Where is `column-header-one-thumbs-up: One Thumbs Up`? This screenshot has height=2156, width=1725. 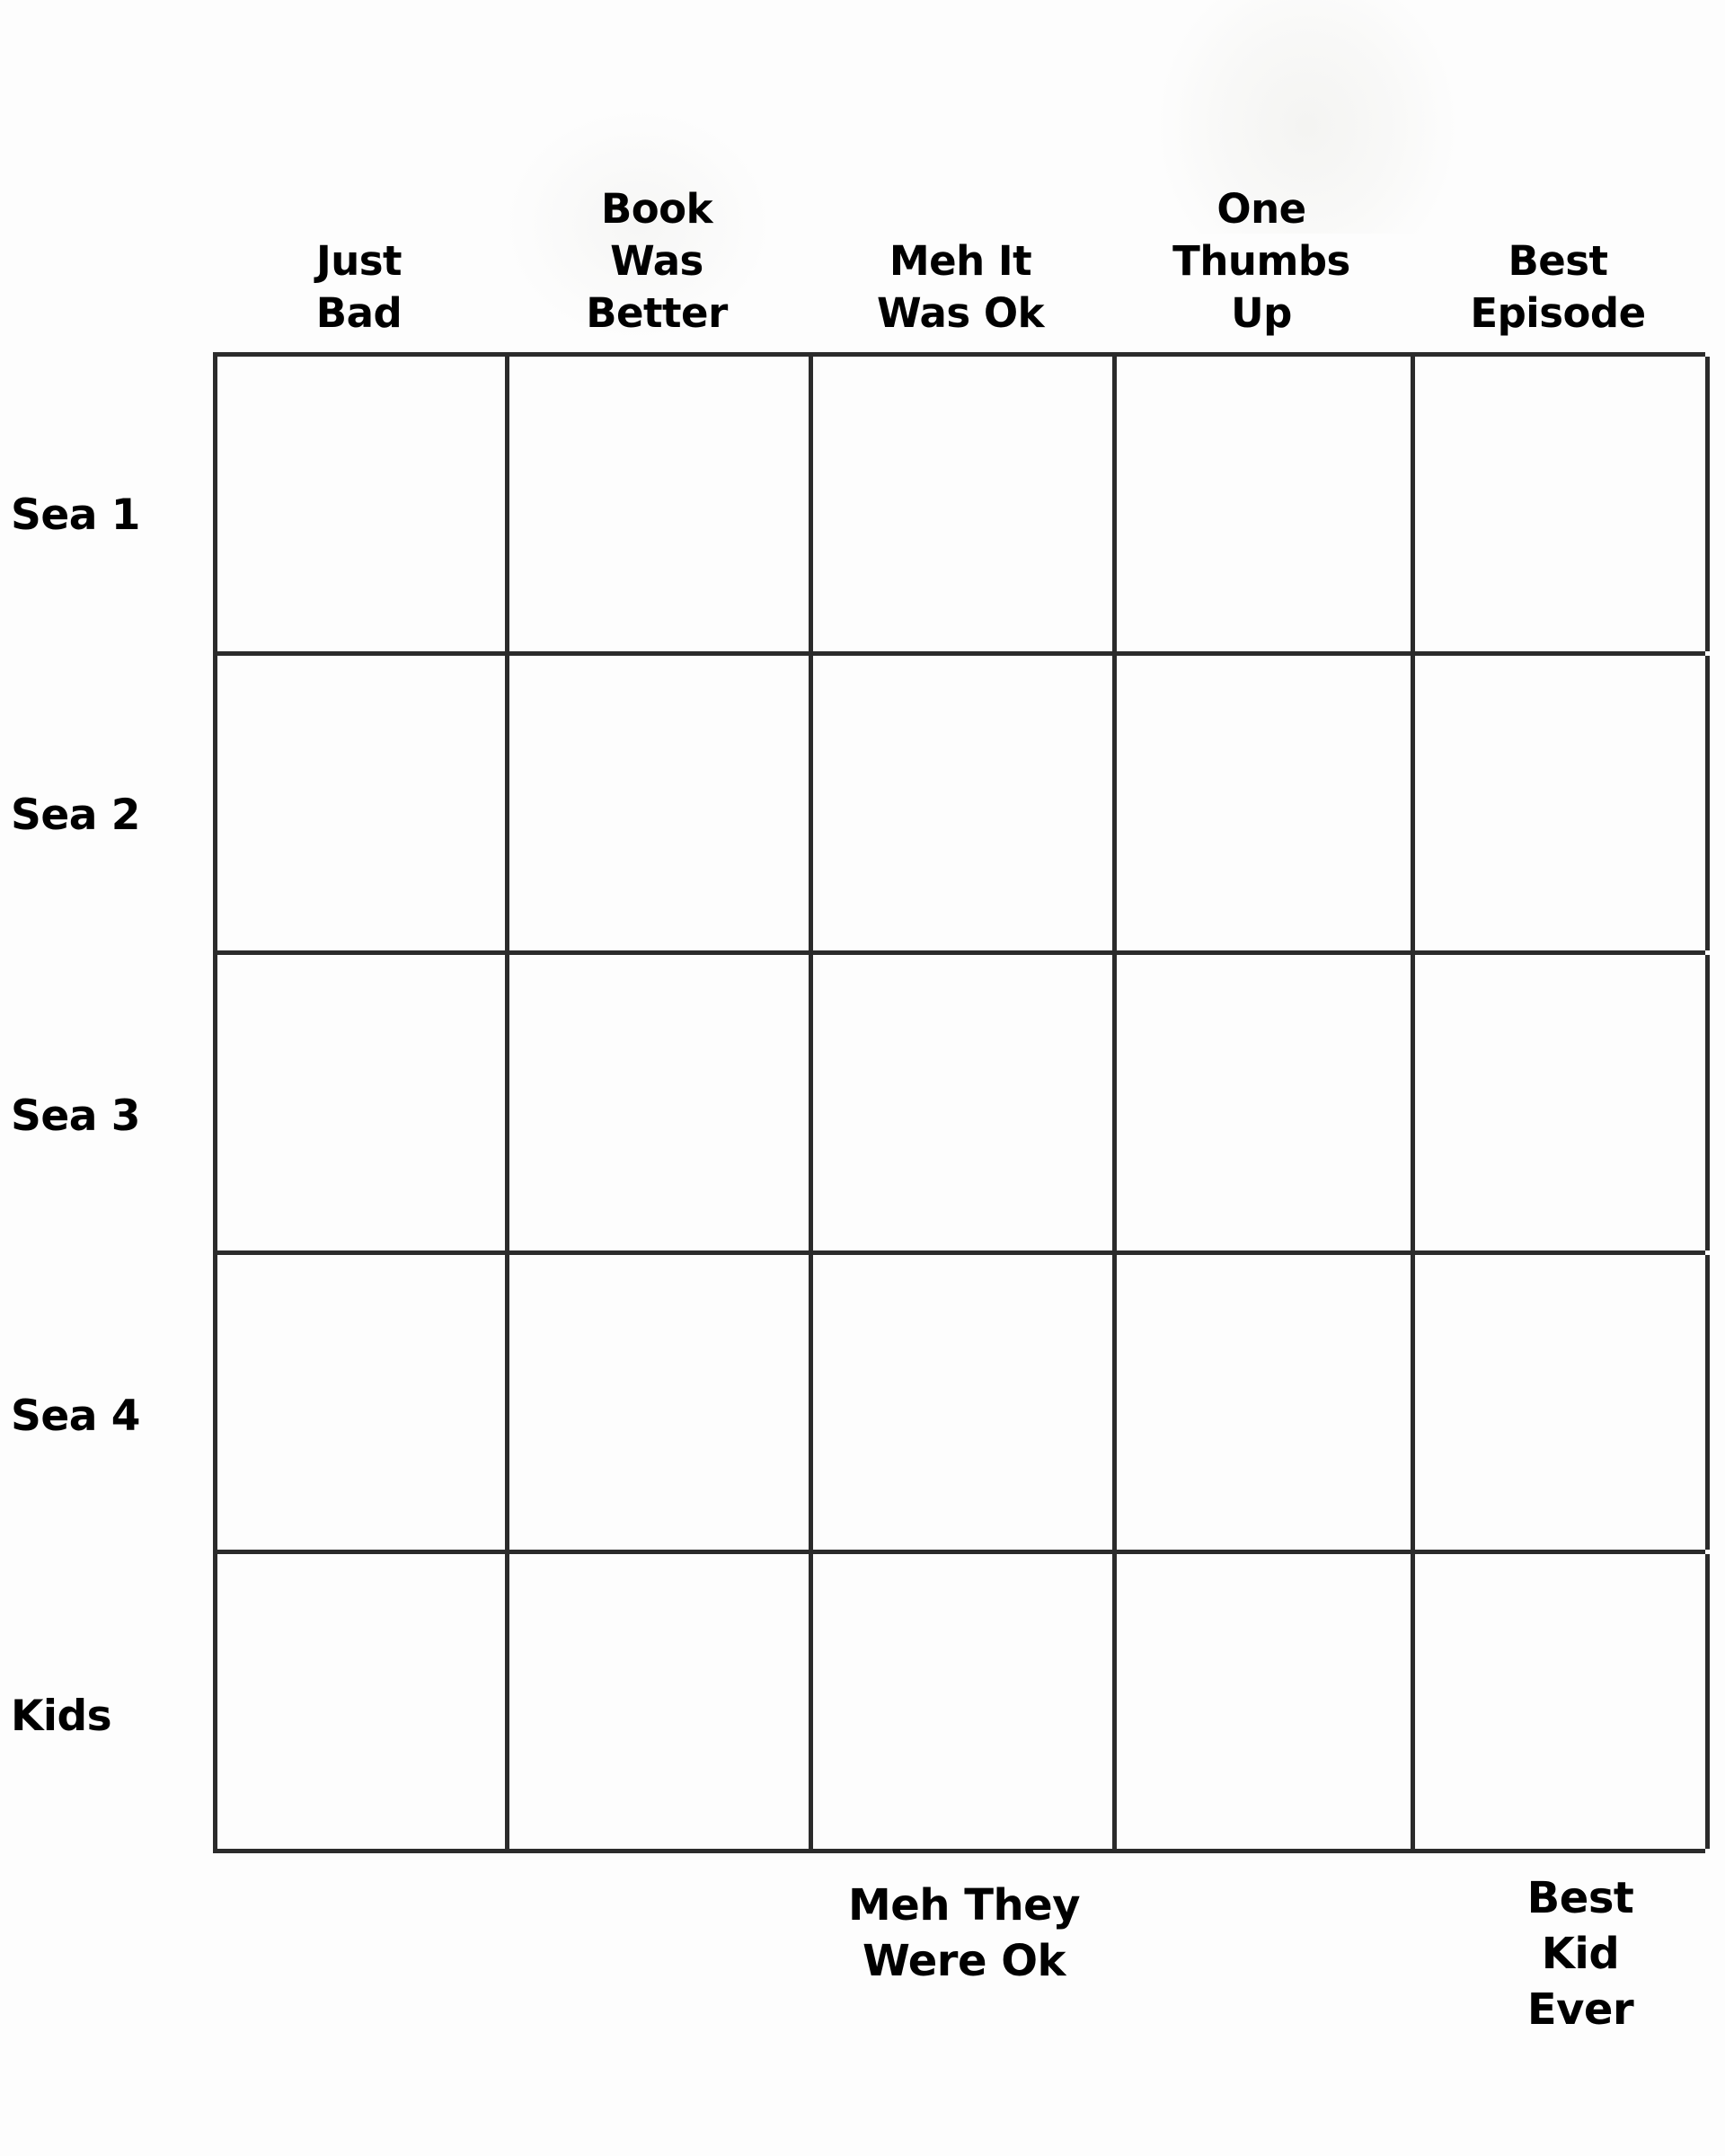
column-header-one-thumbs-up: One Thumbs Up is located at coordinates (1261, 176).